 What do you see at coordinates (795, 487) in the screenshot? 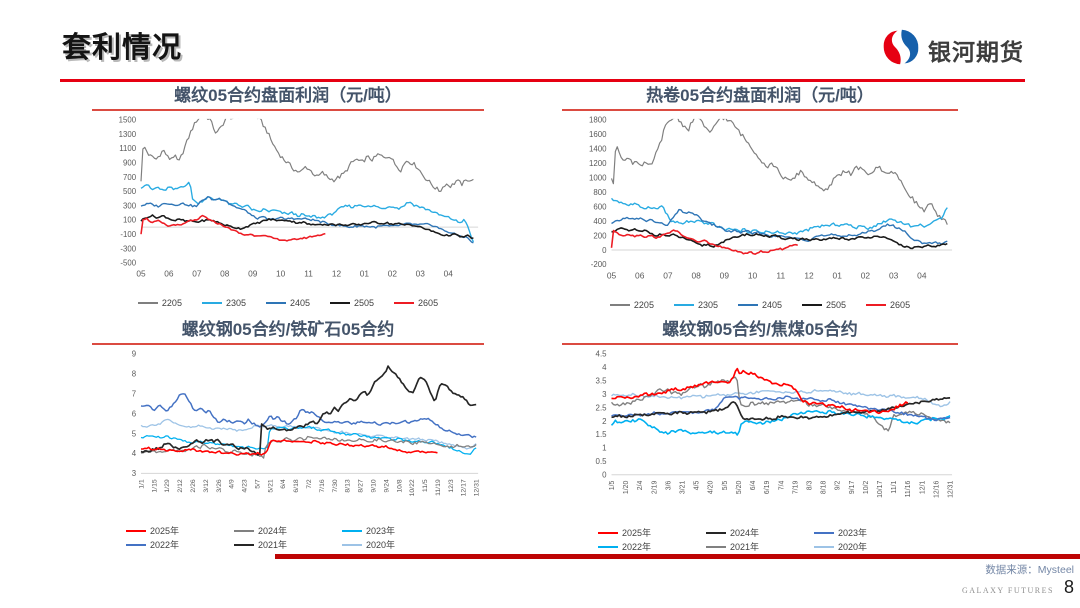
I see `svg-text: 7/19` at bounding box center [795, 487].